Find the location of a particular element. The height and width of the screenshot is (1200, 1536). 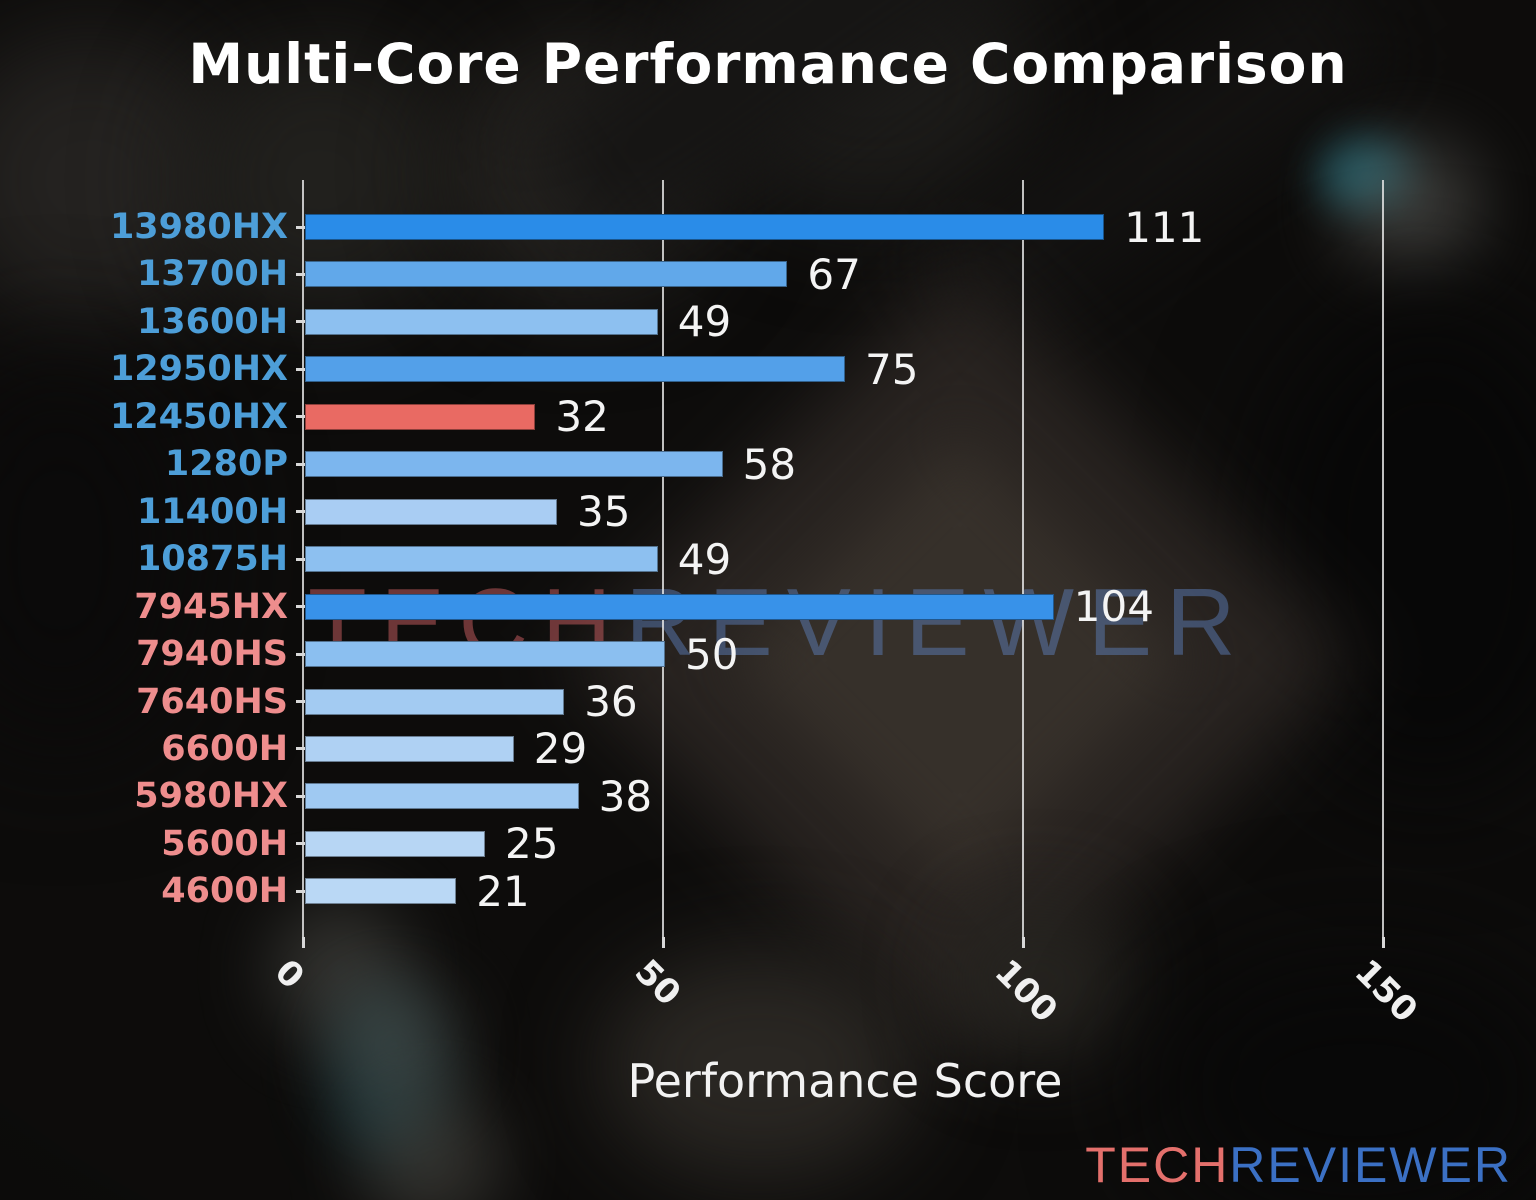

value-label-13600H: 49 is located at coordinates (704, 322).